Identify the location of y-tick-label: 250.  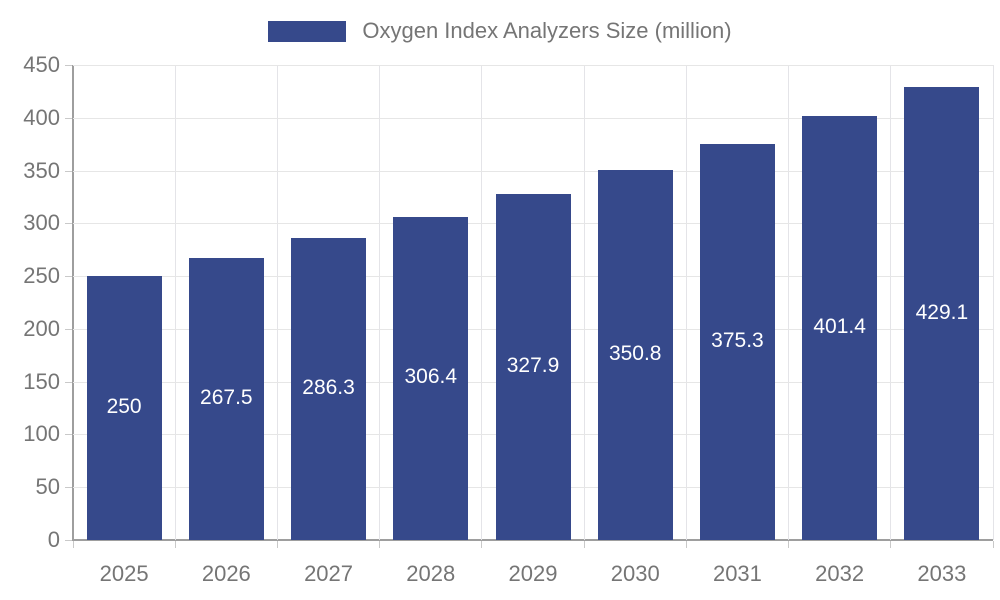
(41, 276).